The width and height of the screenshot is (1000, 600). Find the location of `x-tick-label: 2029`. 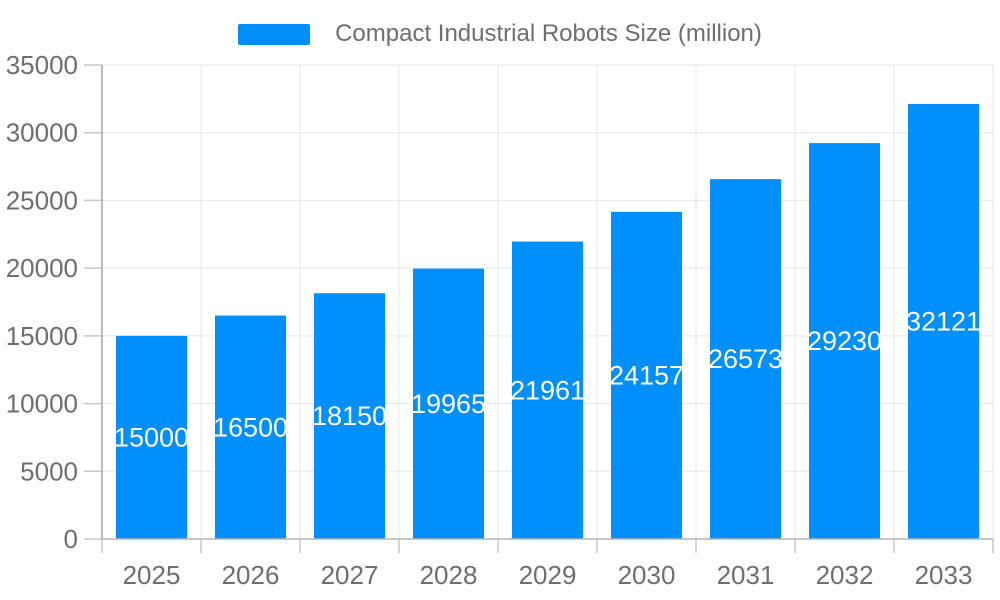

x-tick-label: 2029 is located at coordinates (548, 575).